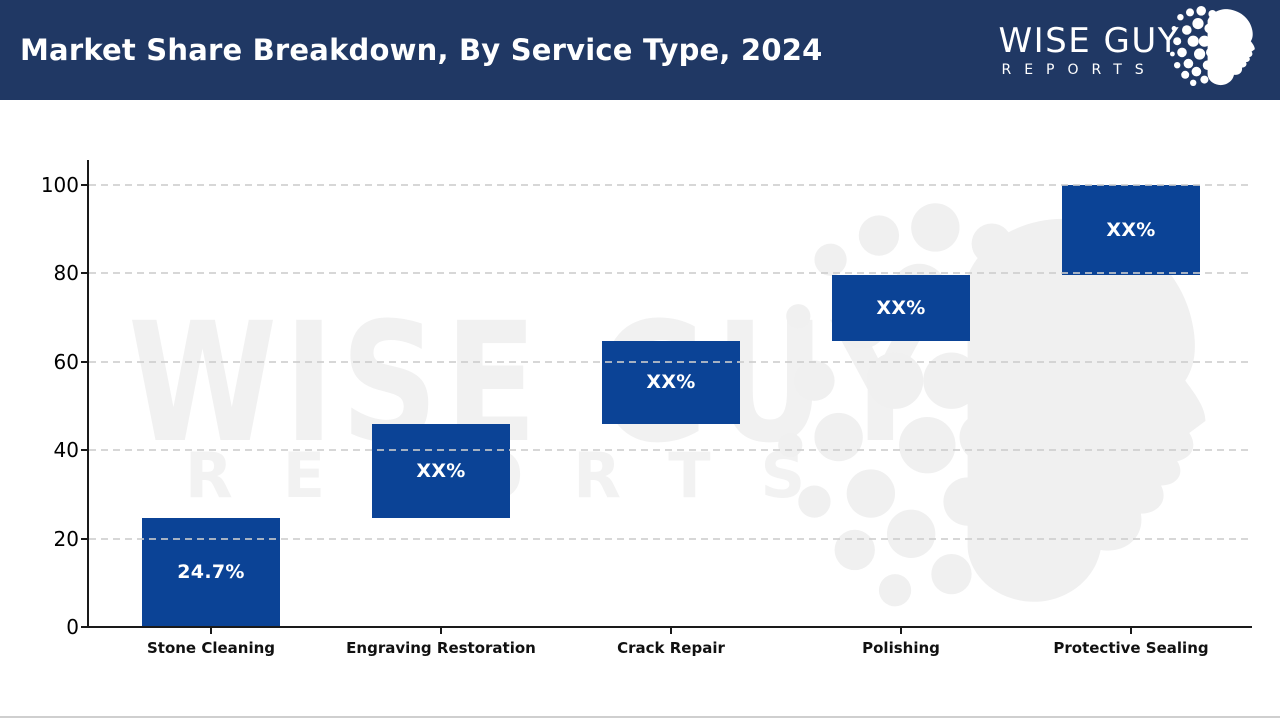 The height and width of the screenshot is (720, 1280). Describe the element at coordinates (66, 361) in the screenshot. I see `y-tick-label: 60` at that location.